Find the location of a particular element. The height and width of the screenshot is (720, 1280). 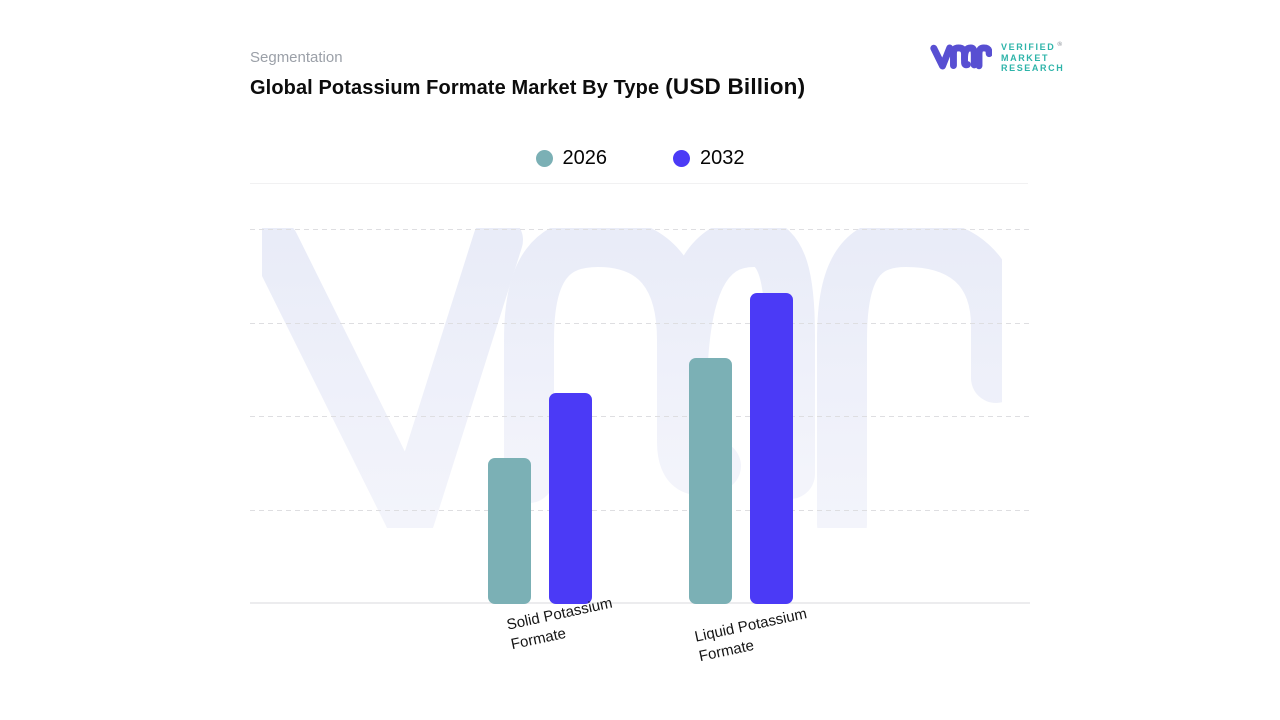

category-label: Liquid Potassium Formate is located at coordinates (751, 635).